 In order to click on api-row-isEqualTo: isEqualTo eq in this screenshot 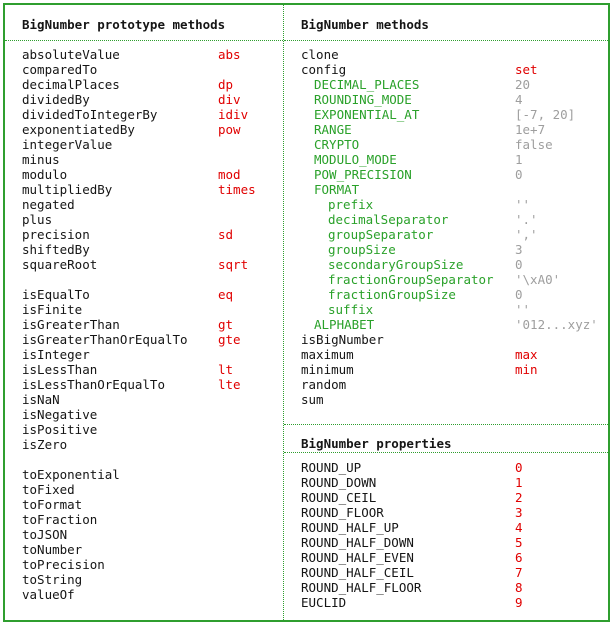, I will do `click(152, 294)`.